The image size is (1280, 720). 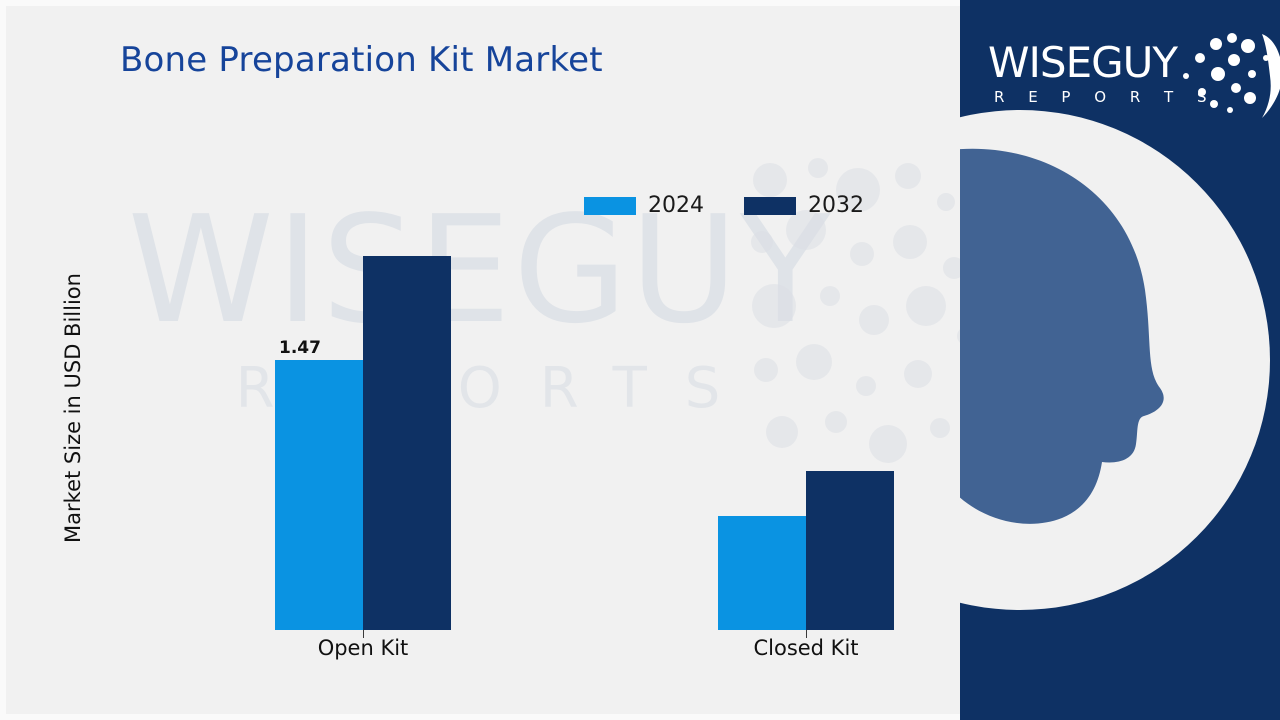 What do you see at coordinates (1105, 97) in the screenshot?
I see `logo-subtext: R E P O R T S` at bounding box center [1105, 97].